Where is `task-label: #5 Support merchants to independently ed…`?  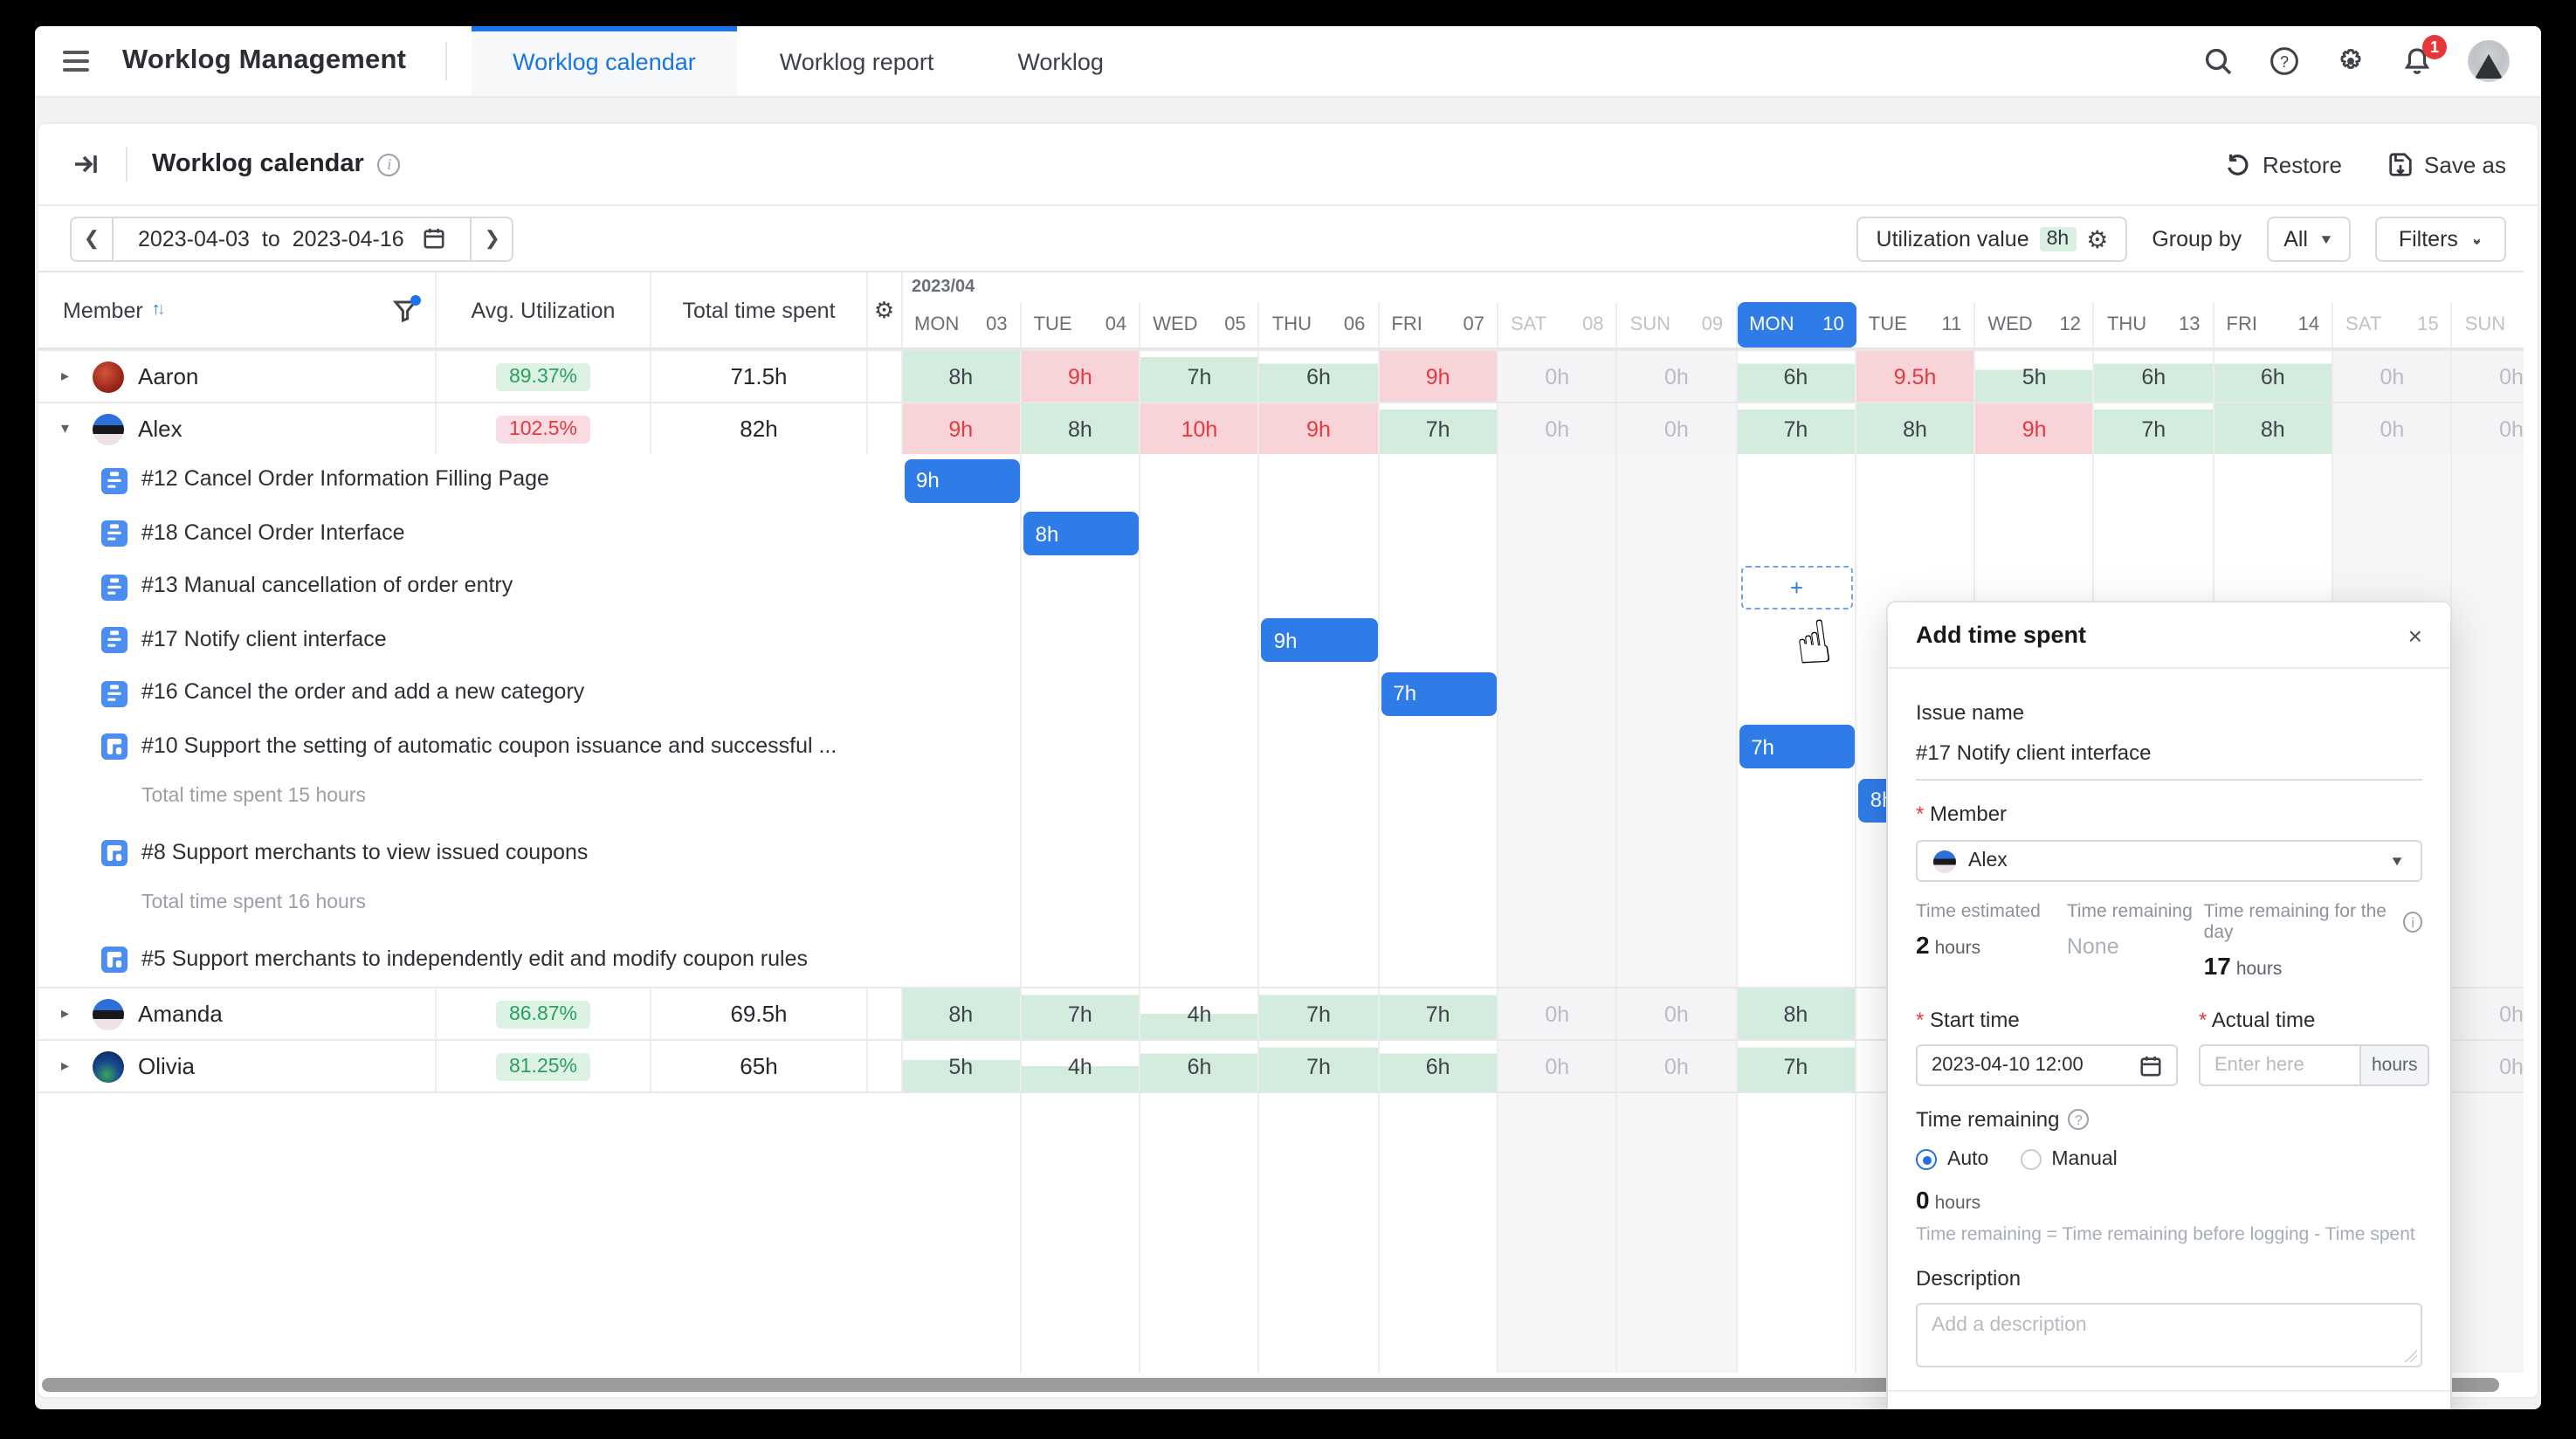
task-label: #5 Support merchants to independently ed… is located at coordinates (470, 960).